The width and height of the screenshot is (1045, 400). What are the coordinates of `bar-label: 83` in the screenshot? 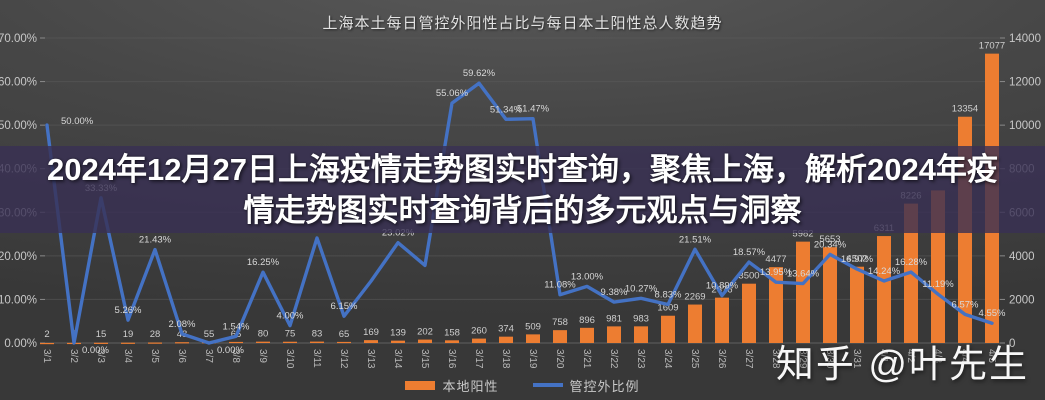 It's located at (317, 334).